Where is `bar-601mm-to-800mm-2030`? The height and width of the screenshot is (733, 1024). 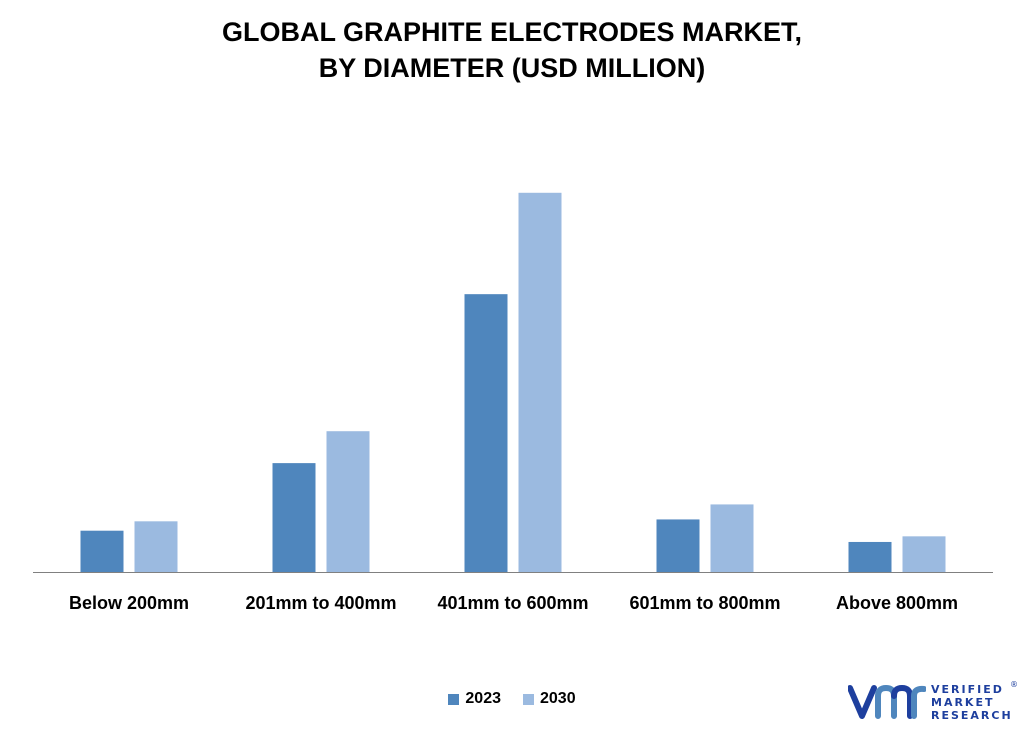 bar-601mm-to-800mm-2030 is located at coordinates (732, 538).